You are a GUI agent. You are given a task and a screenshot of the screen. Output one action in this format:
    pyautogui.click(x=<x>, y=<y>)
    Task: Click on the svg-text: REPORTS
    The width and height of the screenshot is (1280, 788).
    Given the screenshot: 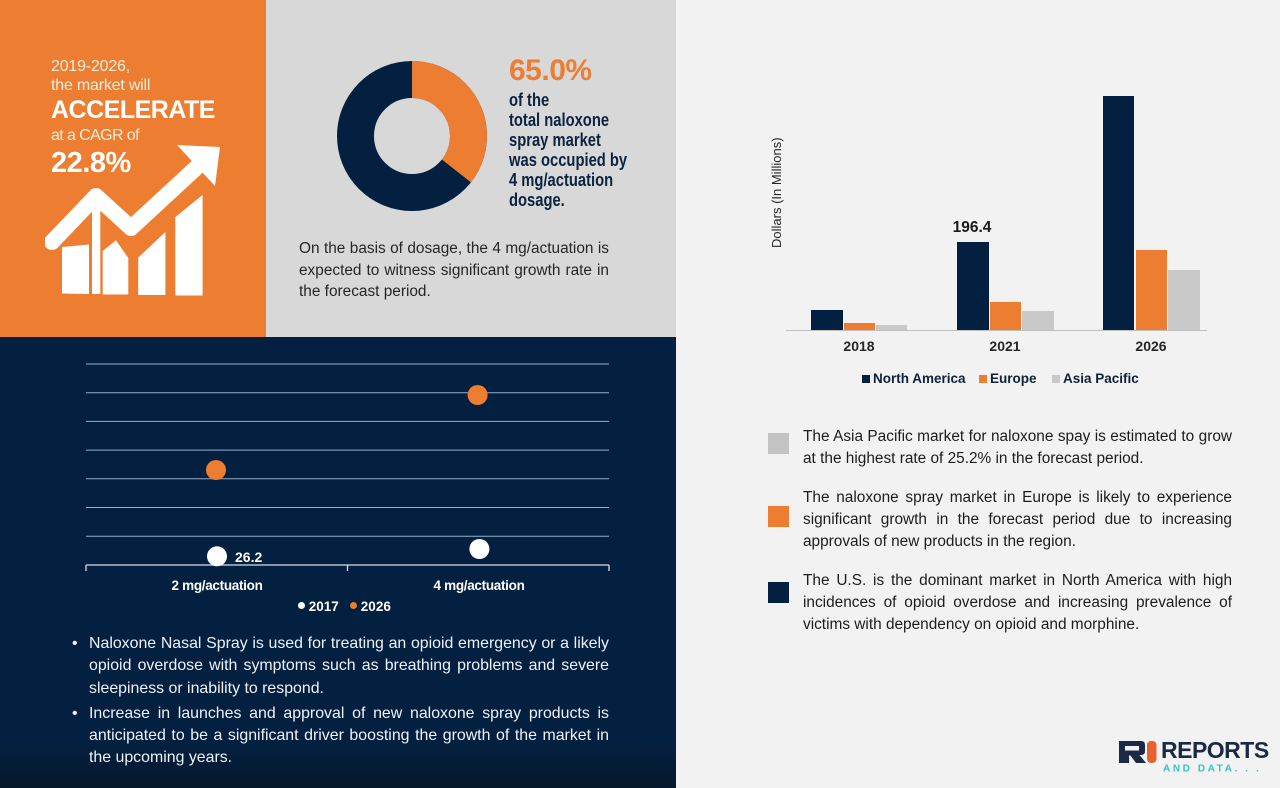 What is the action you would take?
    pyautogui.click(x=1215, y=750)
    